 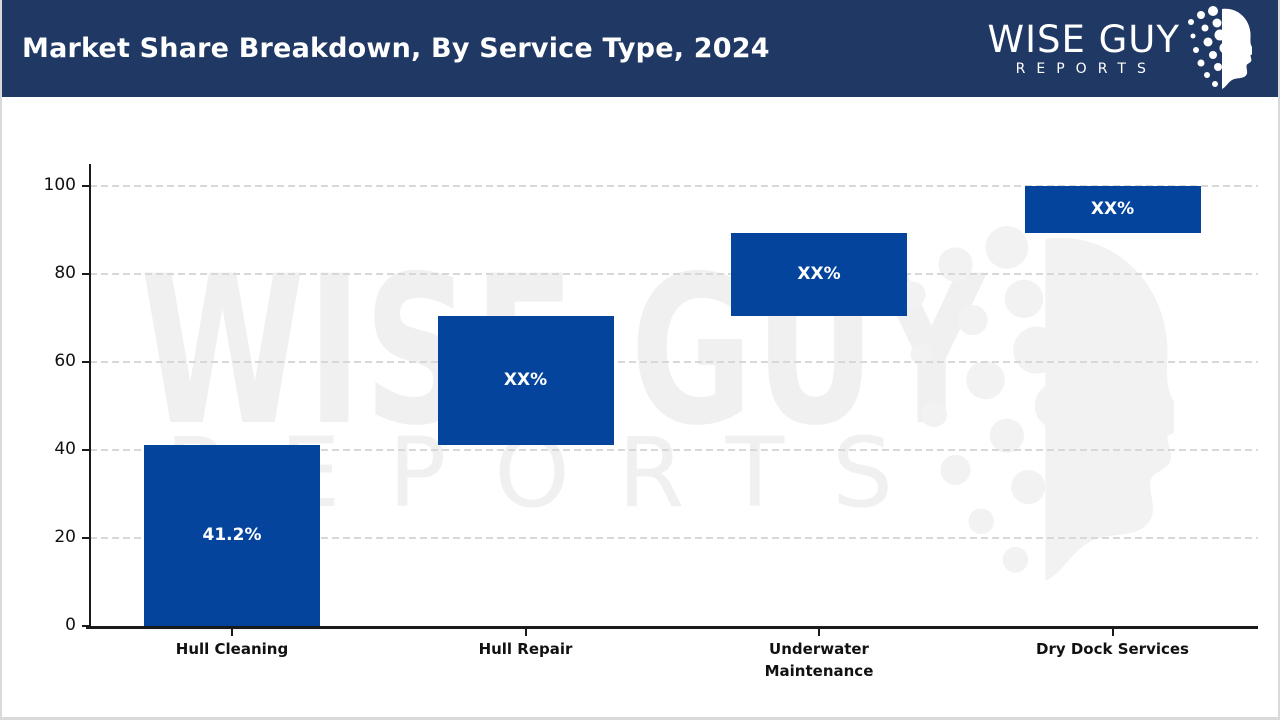 What do you see at coordinates (525, 649) in the screenshot?
I see `x-category-label-2: Hull Repair` at bounding box center [525, 649].